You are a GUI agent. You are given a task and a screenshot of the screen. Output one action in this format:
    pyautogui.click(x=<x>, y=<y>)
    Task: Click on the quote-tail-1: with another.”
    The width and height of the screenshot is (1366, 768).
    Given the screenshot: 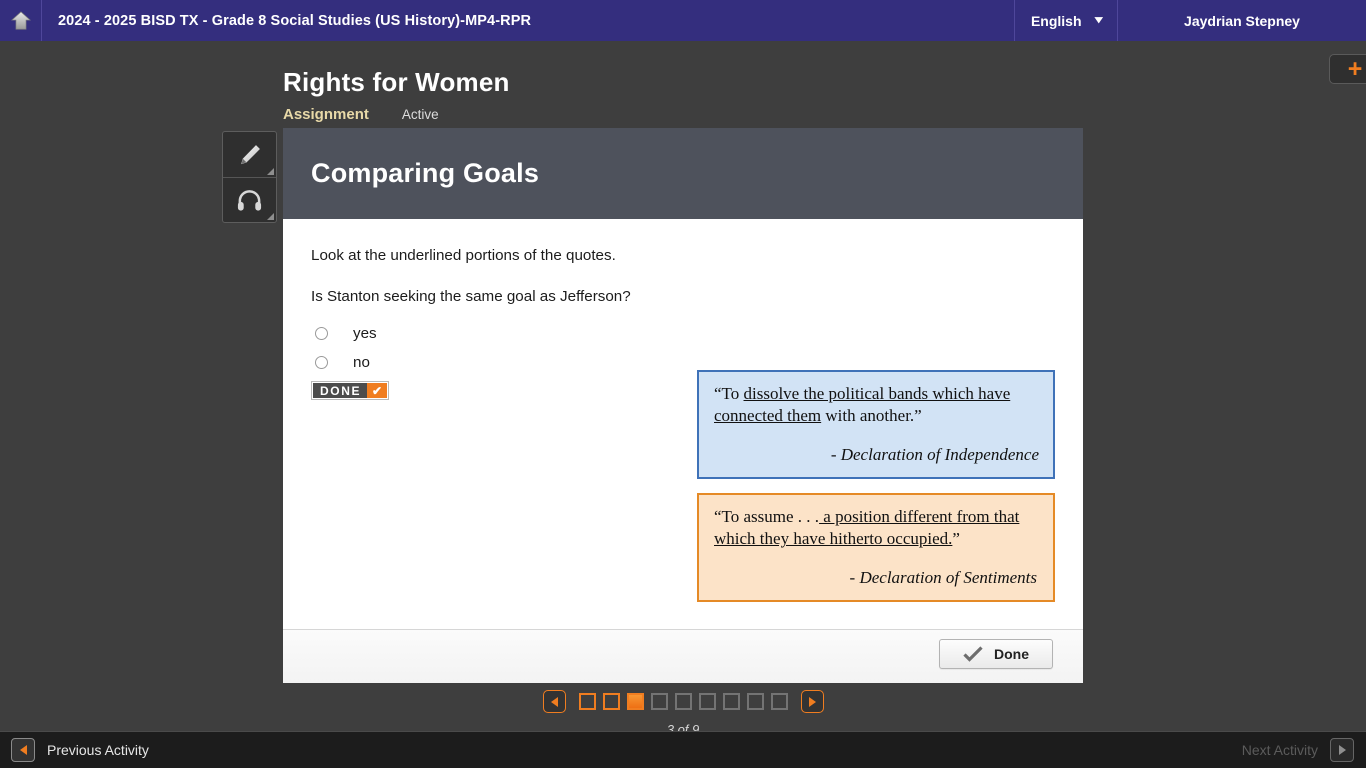 What is the action you would take?
    pyautogui.click(x=871, y=416)
    